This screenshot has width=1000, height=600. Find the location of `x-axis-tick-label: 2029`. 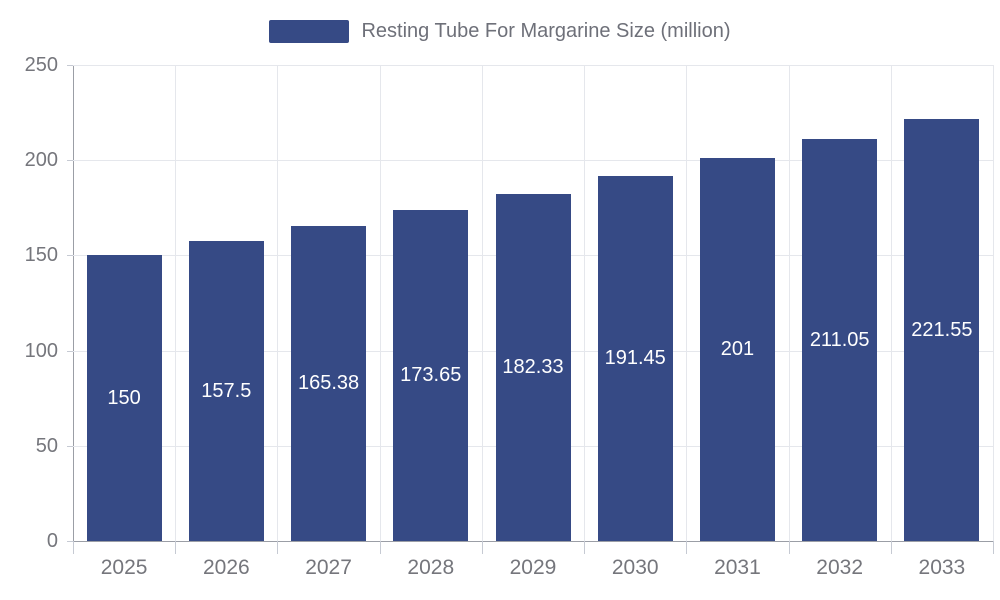

x-axis-tick-label: 2029 is located at coordinates (533, 567).